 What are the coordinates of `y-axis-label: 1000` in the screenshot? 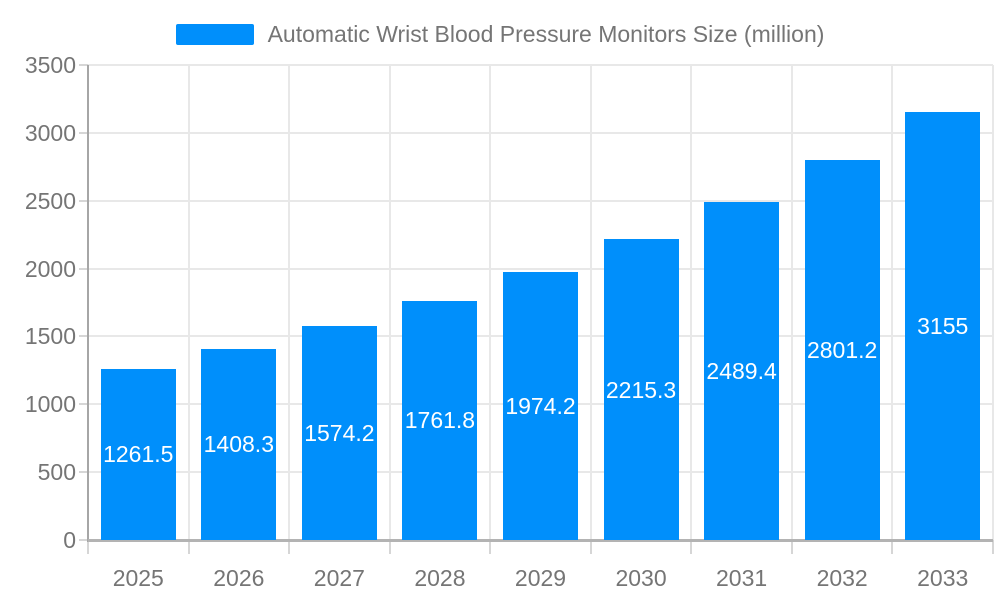 It's located at (50, 404).